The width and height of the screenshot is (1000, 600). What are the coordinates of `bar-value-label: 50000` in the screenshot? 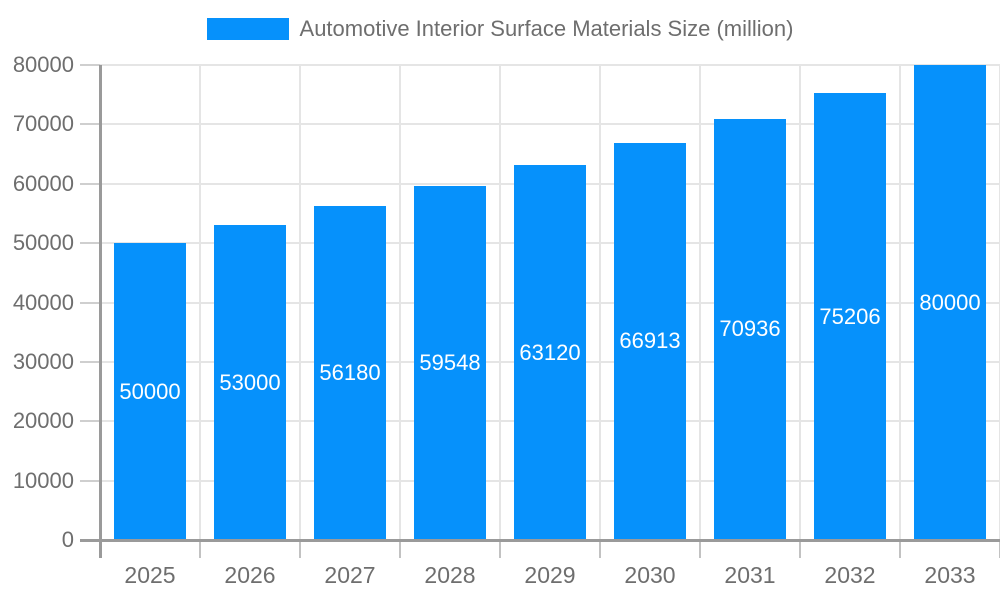 It's located at (150, 391).